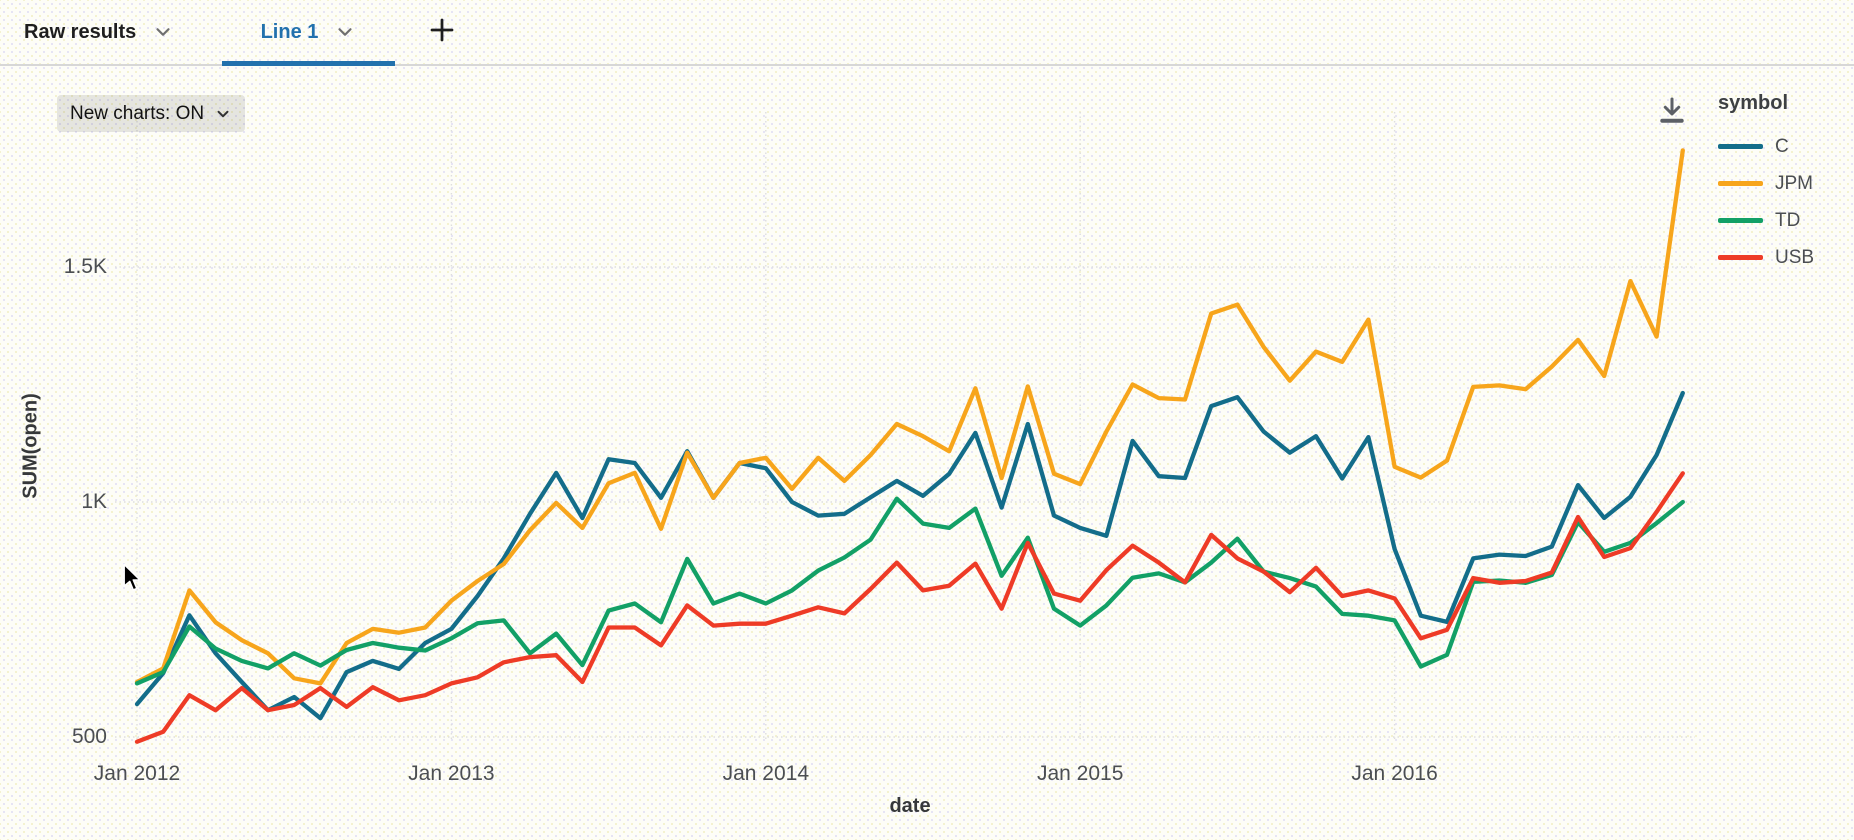 Image resolution: width=1854 pixels, height=840 pixels. Describe the element at coordinates (80, 31) in the screenshot. I see `tab-raw-results-label: Raw results` at that location.